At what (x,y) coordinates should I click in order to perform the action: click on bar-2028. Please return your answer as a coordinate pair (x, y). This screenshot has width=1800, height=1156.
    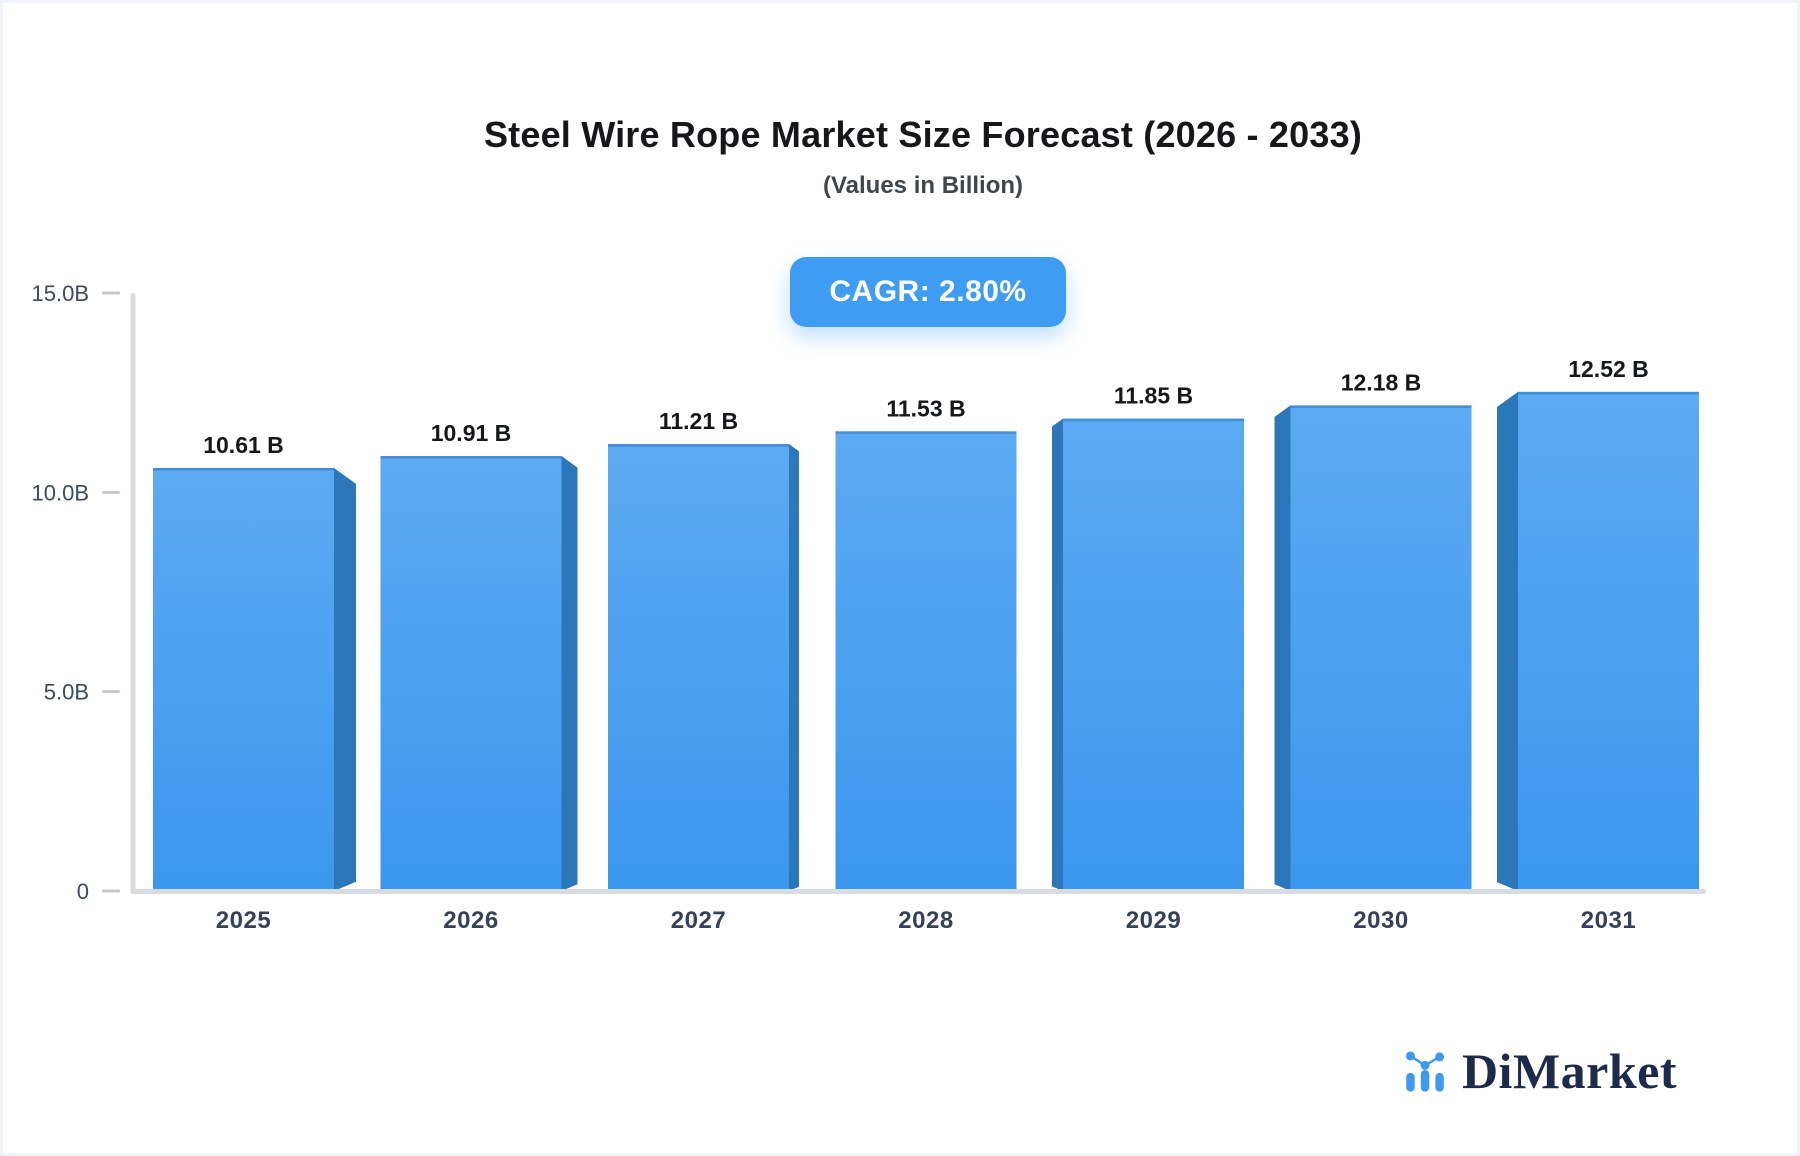
    Looking at the image, I should click on (926, 661).